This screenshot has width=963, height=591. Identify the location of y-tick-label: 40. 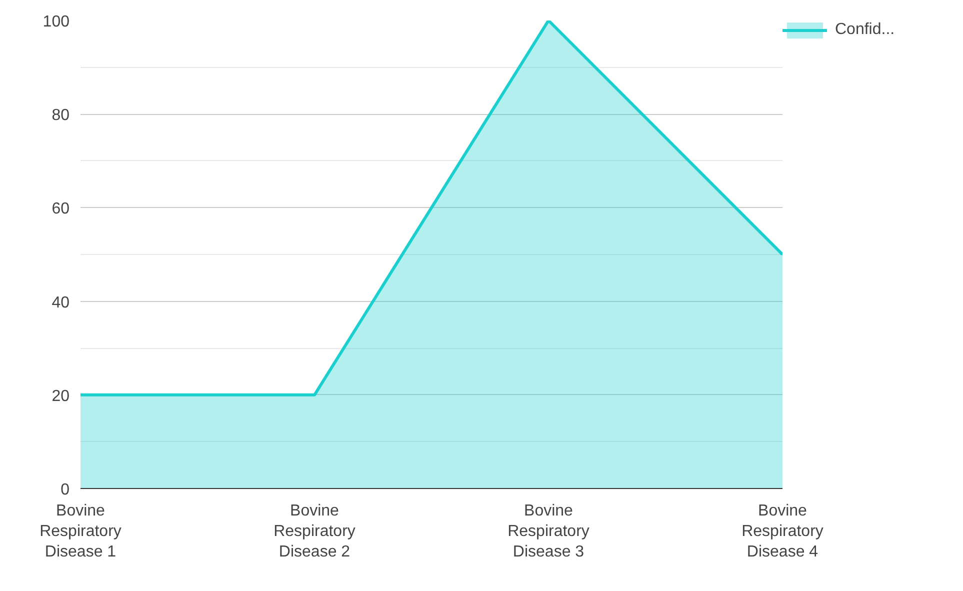
(61, 303).